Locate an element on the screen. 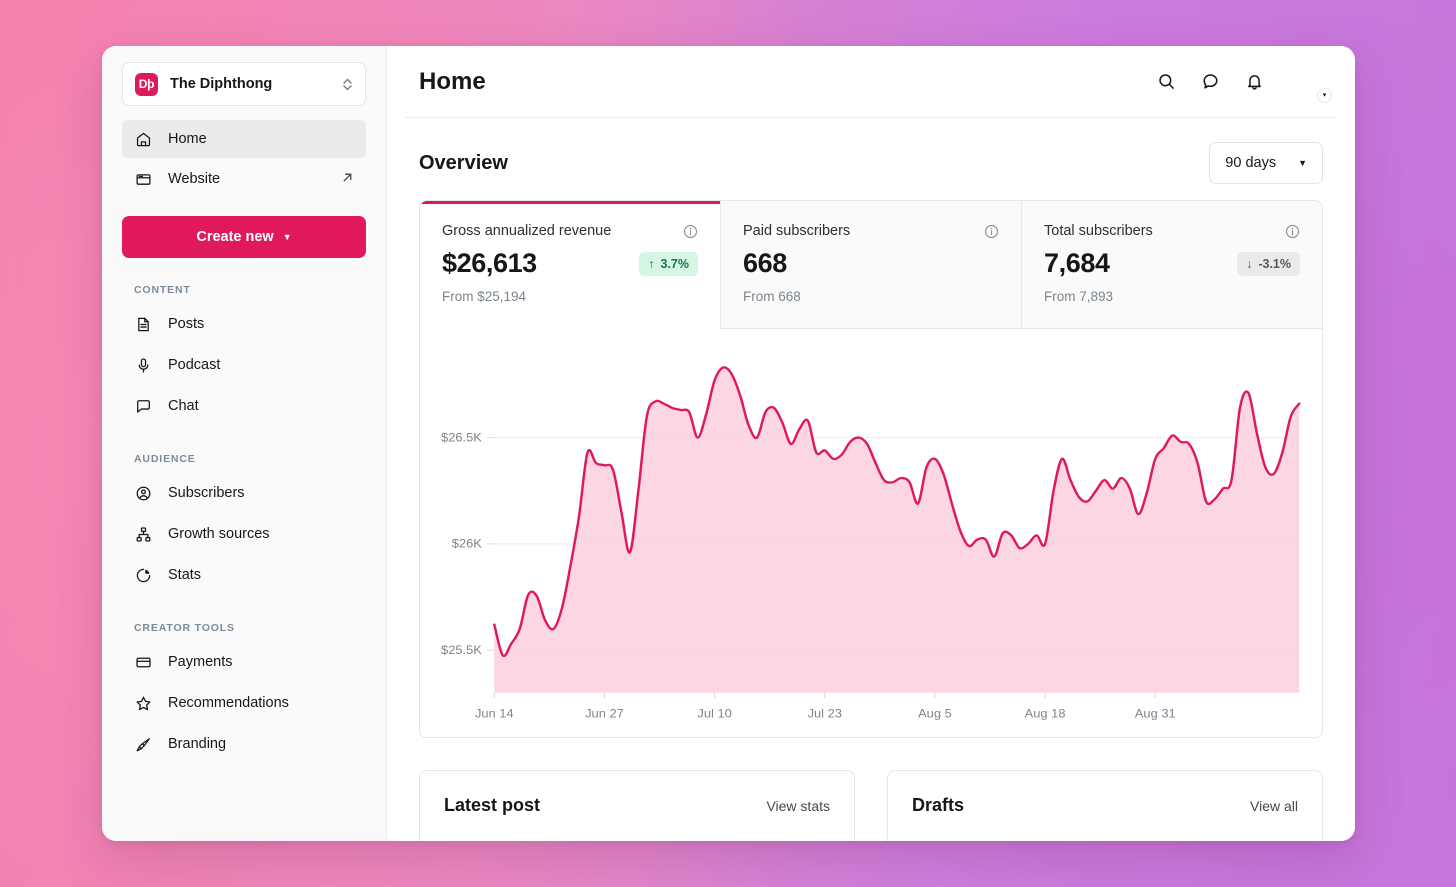 The height and width of the screenshot is (887, 1456). user-circle-icon is located at coordinates (143, 493).